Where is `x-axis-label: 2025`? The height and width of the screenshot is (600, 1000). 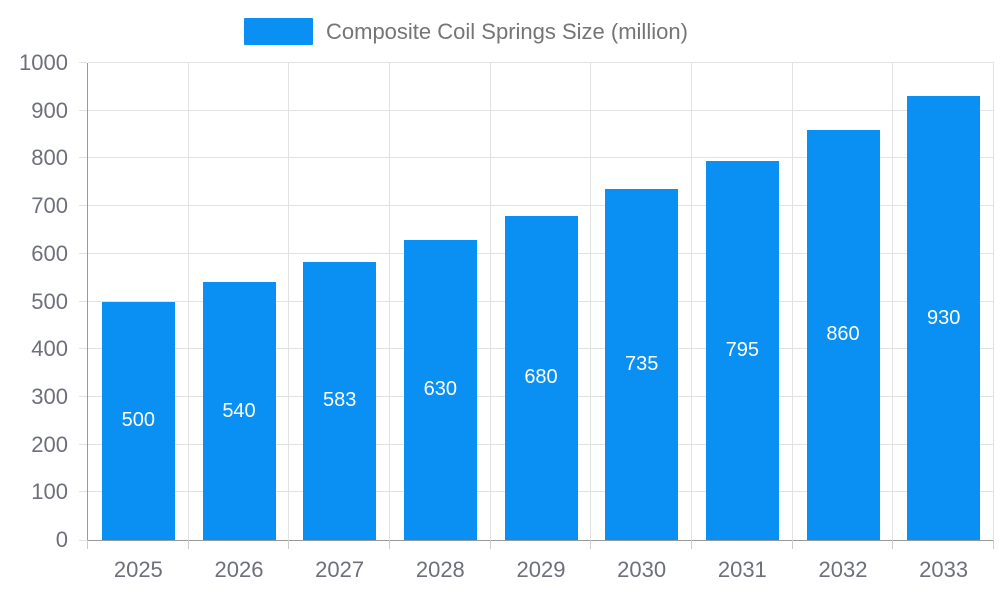 x-axis-label: 2025 is located at coordinates (138, 569).